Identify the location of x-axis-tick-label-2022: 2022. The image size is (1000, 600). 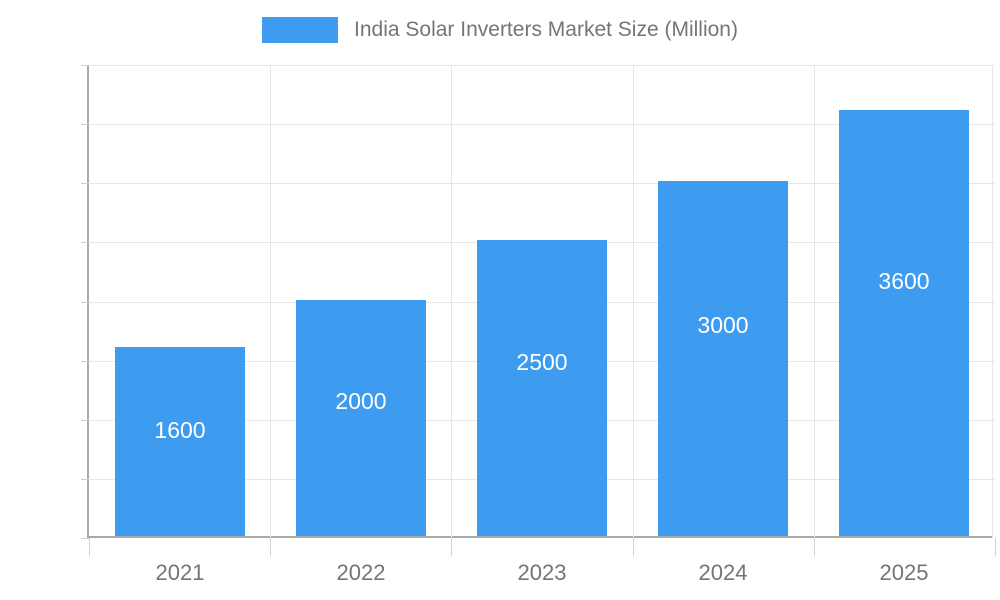
(361, 572).